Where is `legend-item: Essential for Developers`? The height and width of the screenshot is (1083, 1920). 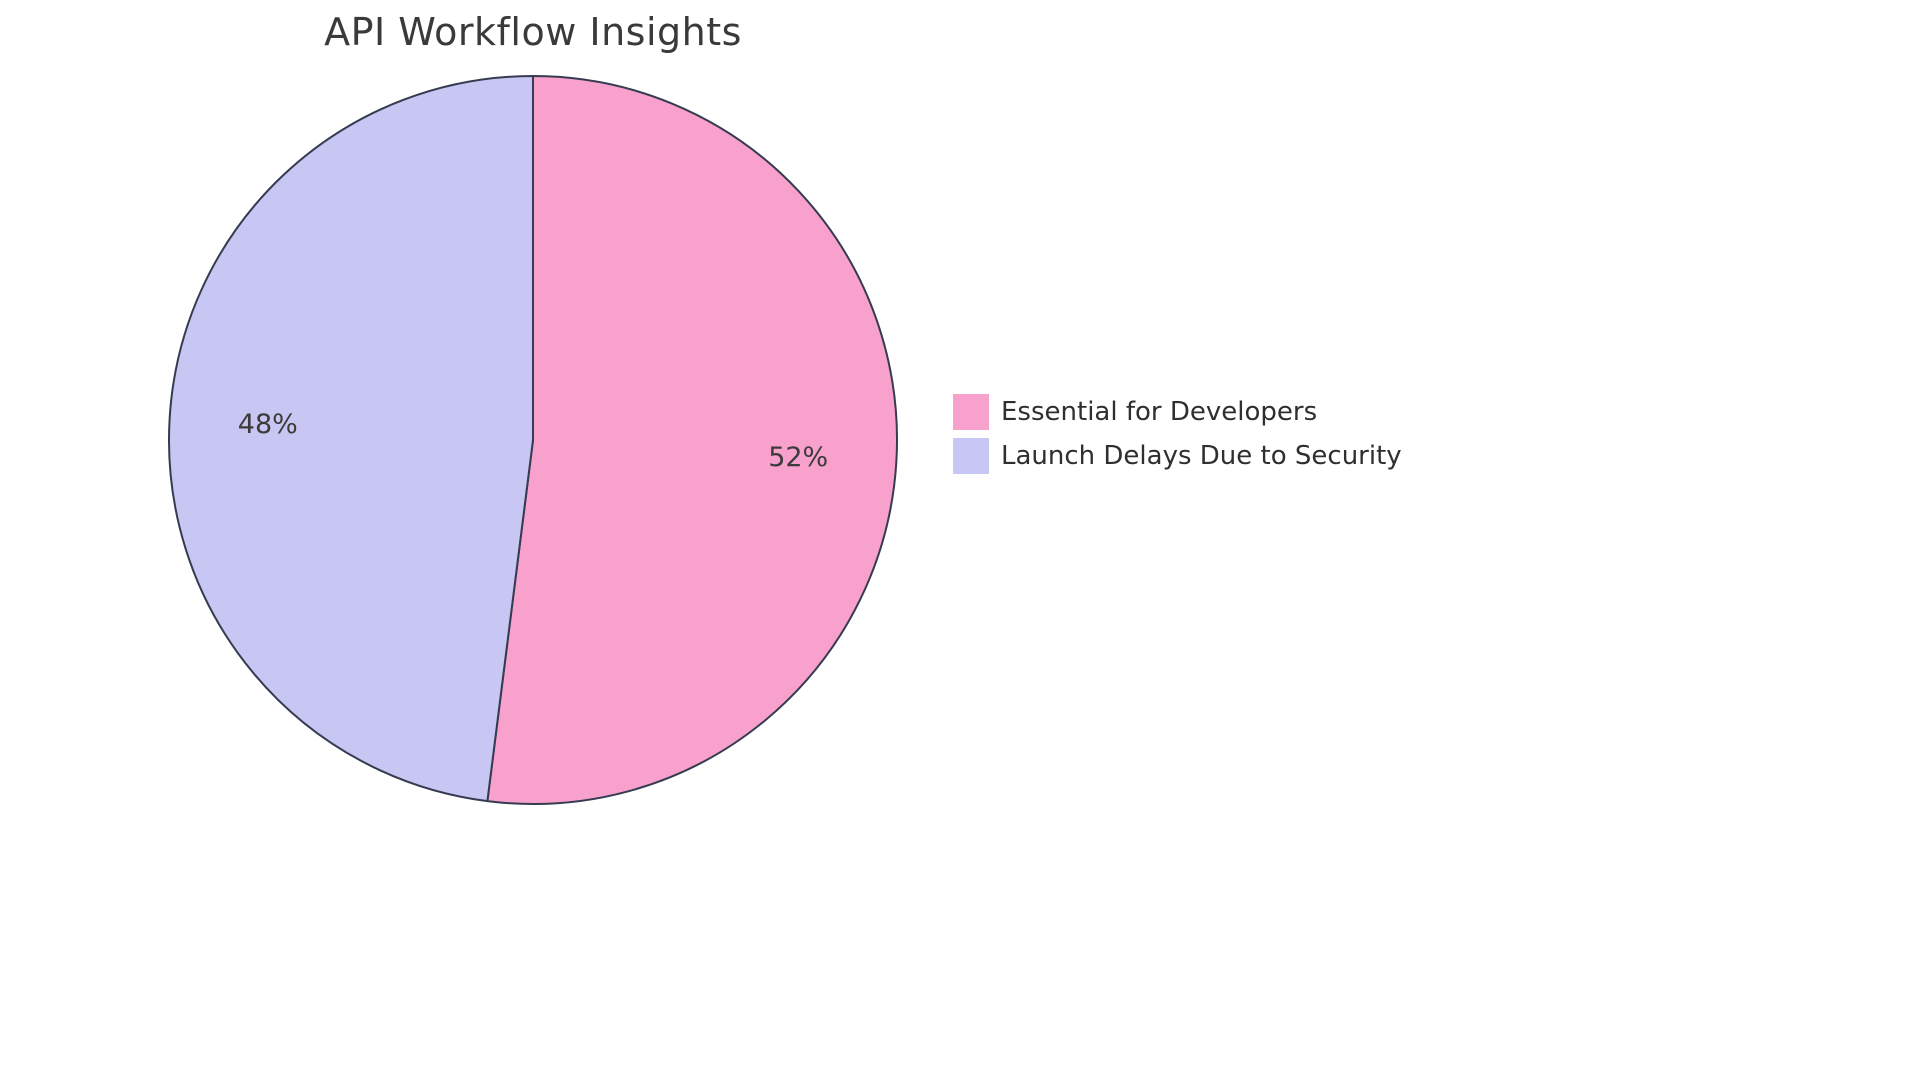 legend-item: Essential for Developers is located at coordinates (1177, 412).